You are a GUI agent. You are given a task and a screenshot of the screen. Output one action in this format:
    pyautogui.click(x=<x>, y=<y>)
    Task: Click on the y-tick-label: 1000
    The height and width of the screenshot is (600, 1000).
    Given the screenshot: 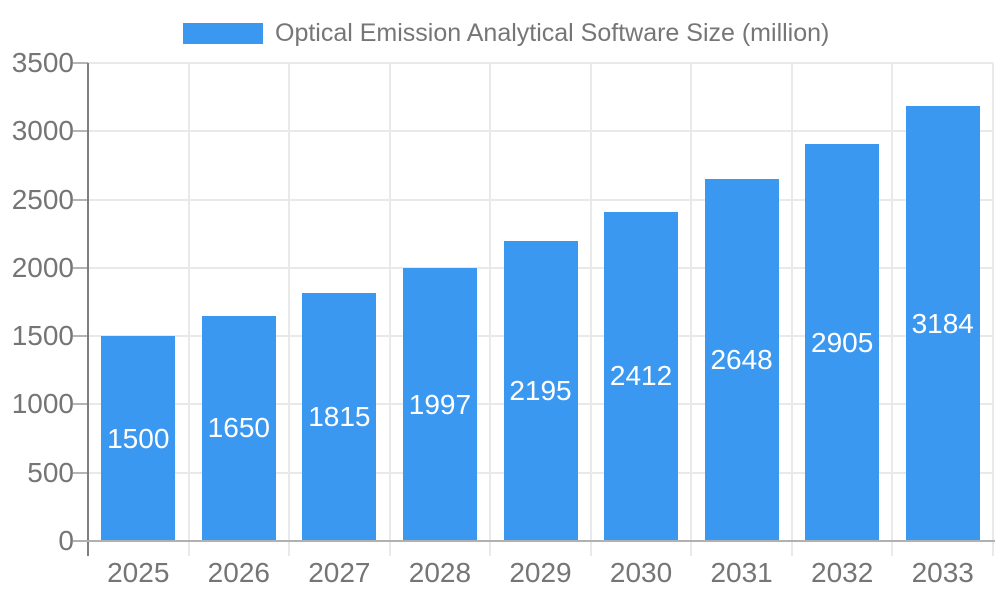 What is the action you would take?
    pyautogui.click(x=42, y=404)
    